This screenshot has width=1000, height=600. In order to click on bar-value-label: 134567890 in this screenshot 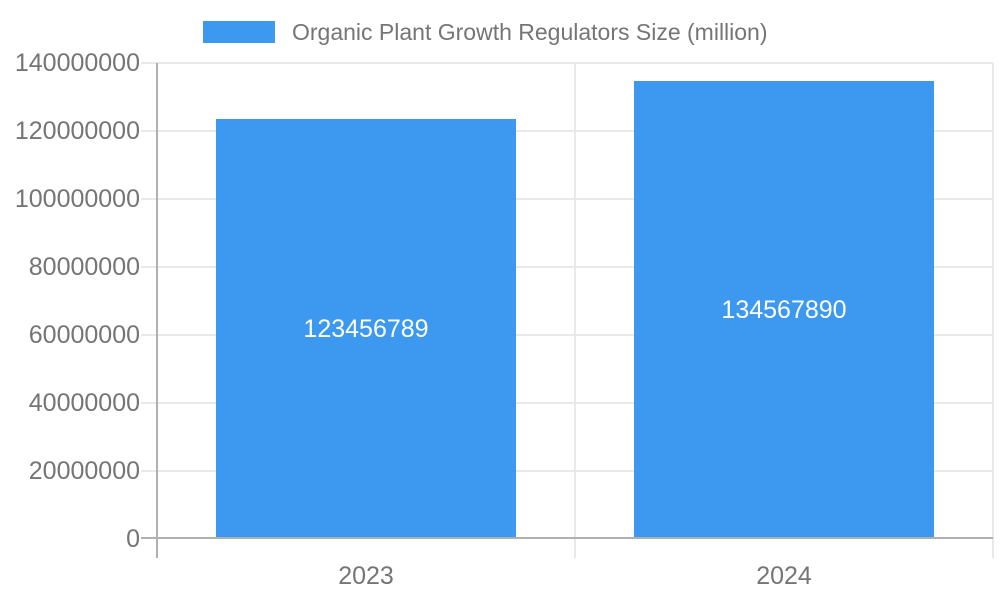, I will do `click(784, 310)`.